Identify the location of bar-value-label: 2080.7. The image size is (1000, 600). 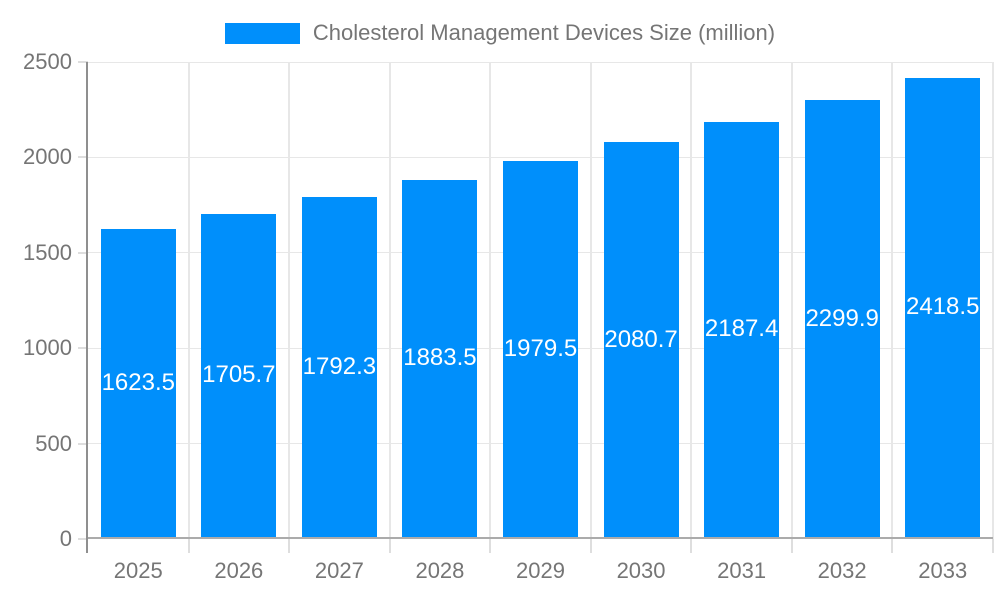
(641, 339).